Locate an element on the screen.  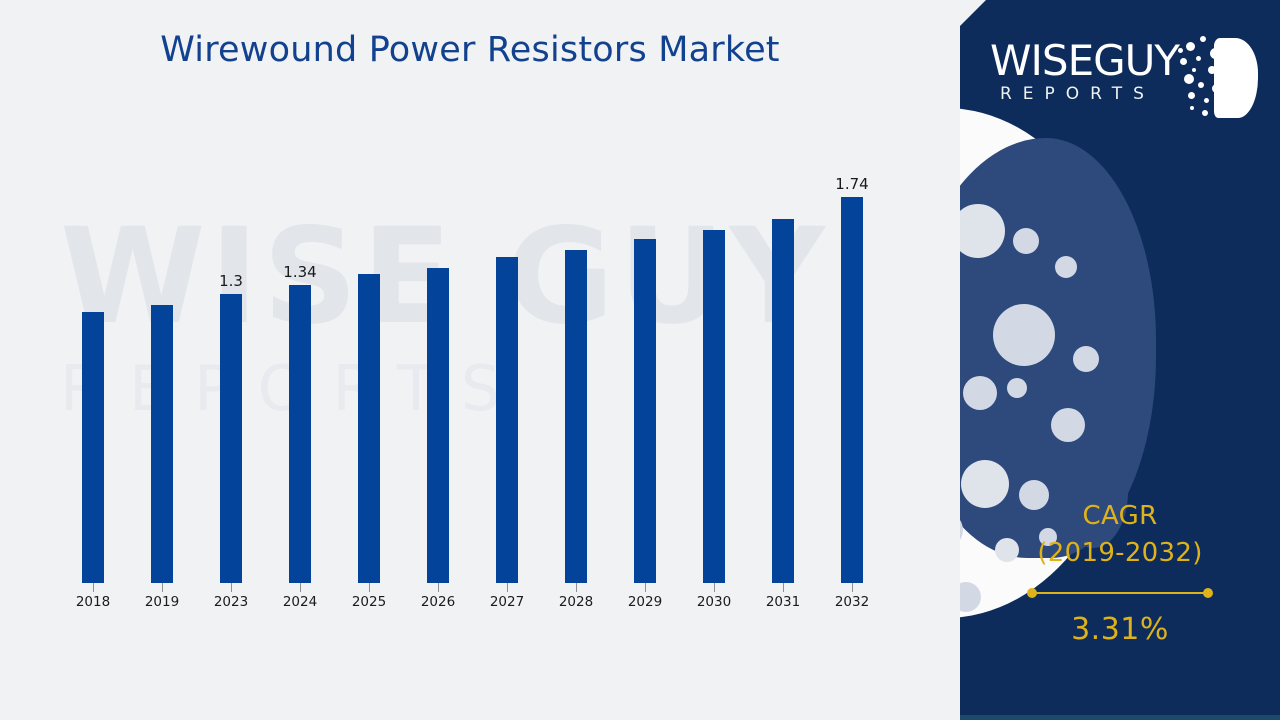
x-axis-tick-label: 2027 is located at coordinates (507, 602).